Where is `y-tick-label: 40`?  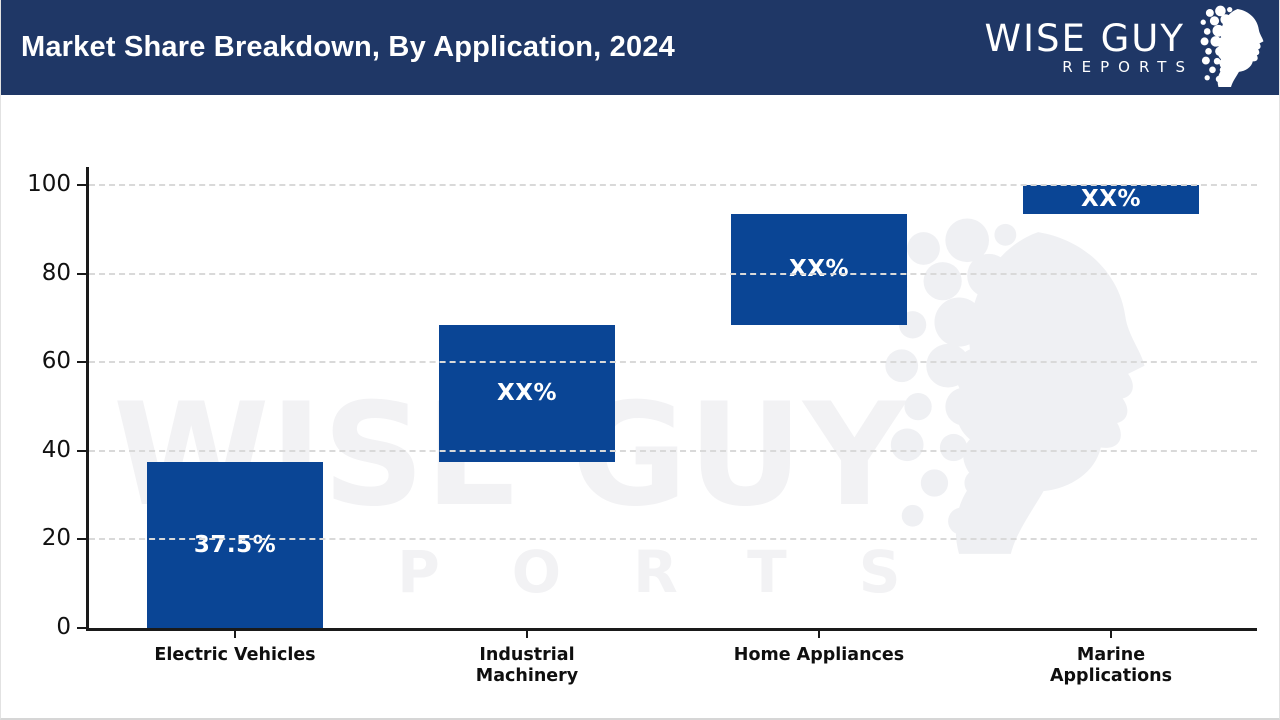 y-tick-label: 40 is located at coordinates (56, 449).